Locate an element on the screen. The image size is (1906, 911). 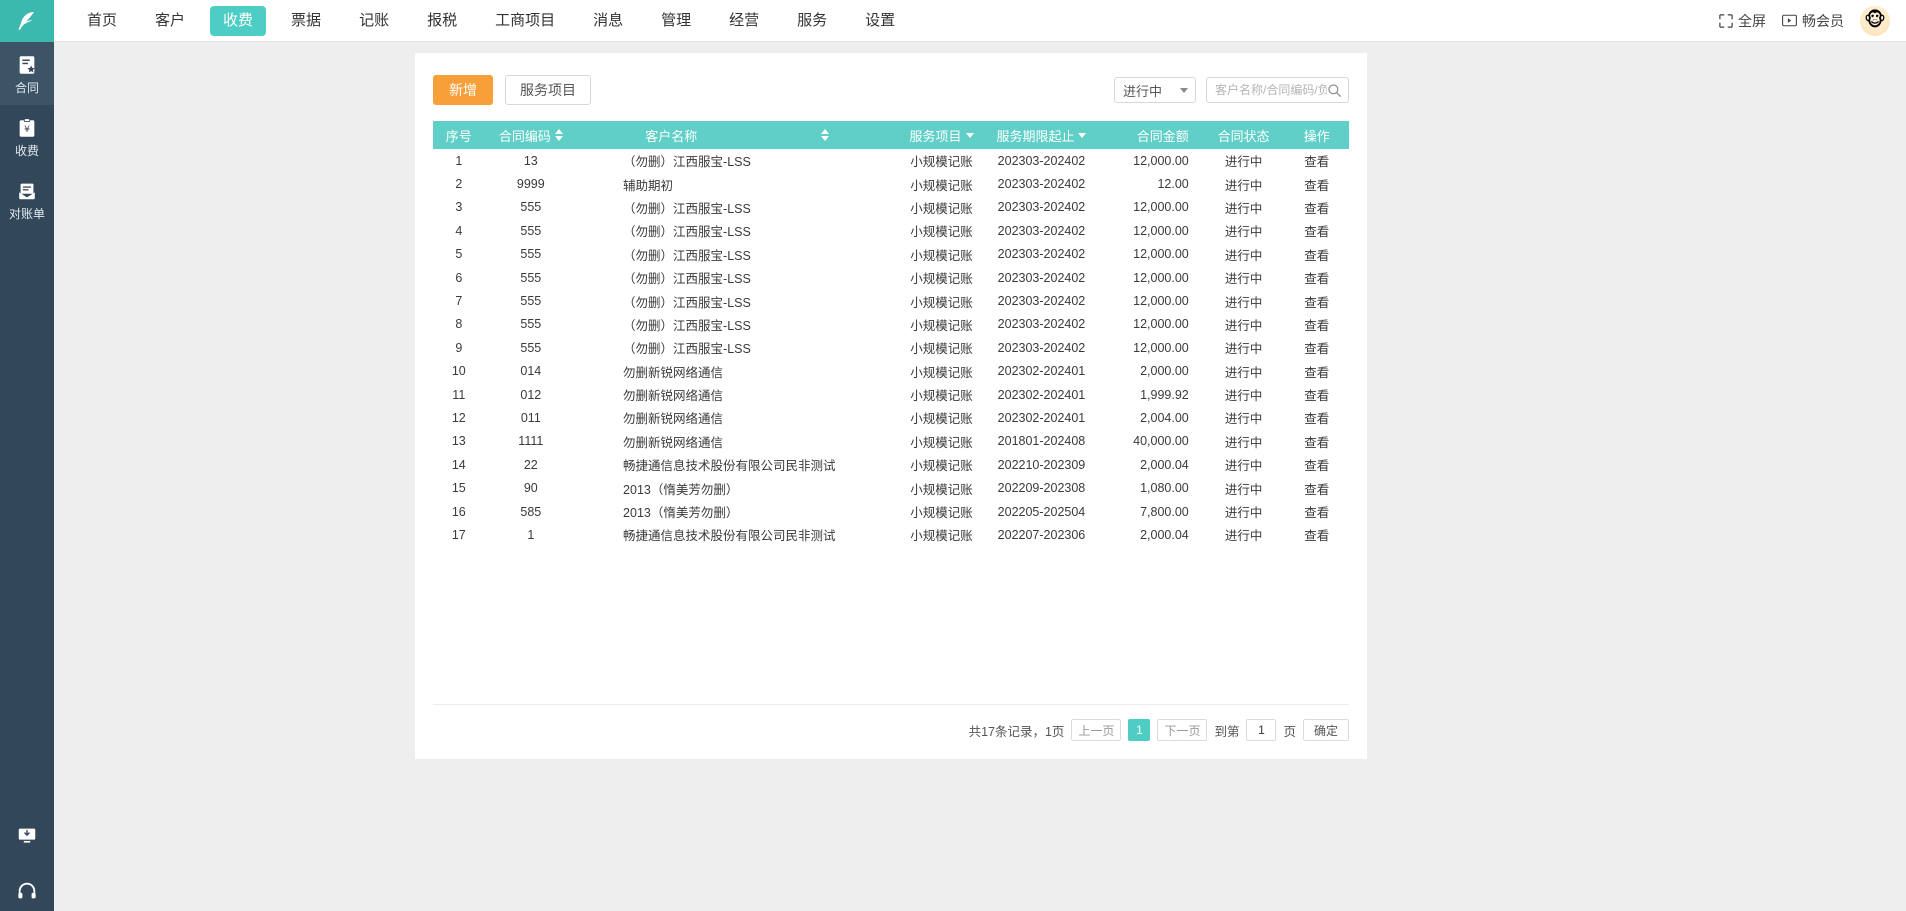
column-header-seq: 序号 is located at coordinates (459, 135).